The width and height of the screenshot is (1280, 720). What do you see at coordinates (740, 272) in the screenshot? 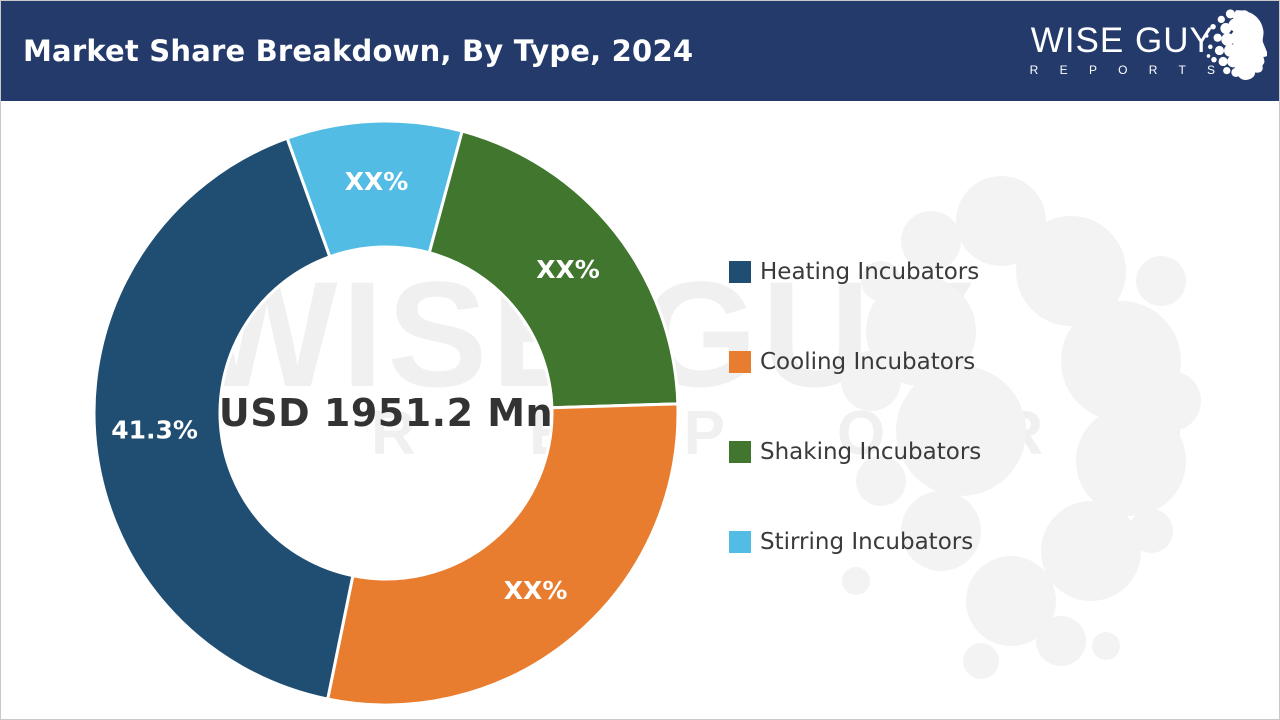
I see `legend-swatch-heating` at bounding box center [740, 272].